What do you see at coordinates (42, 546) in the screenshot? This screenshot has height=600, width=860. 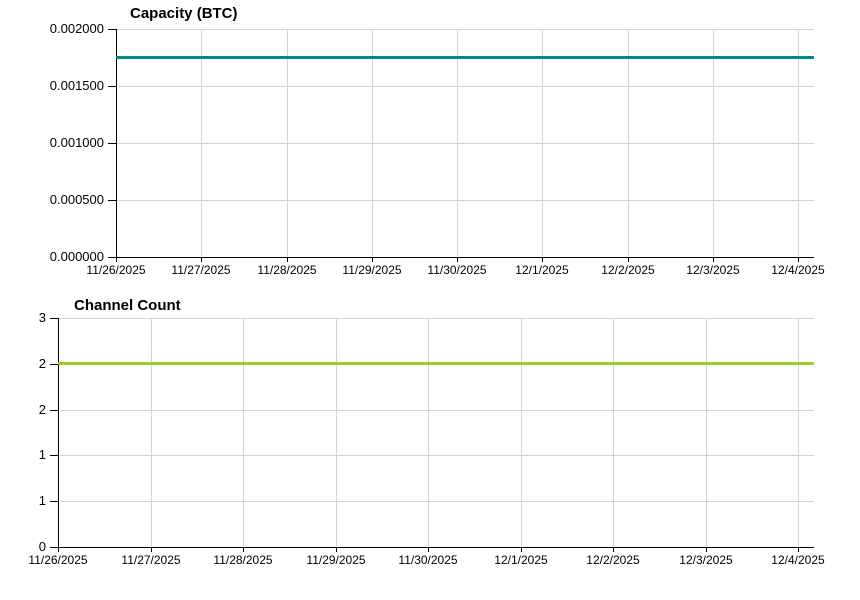 I see `y-tick-label: 0` at bounding box center [42, 546].